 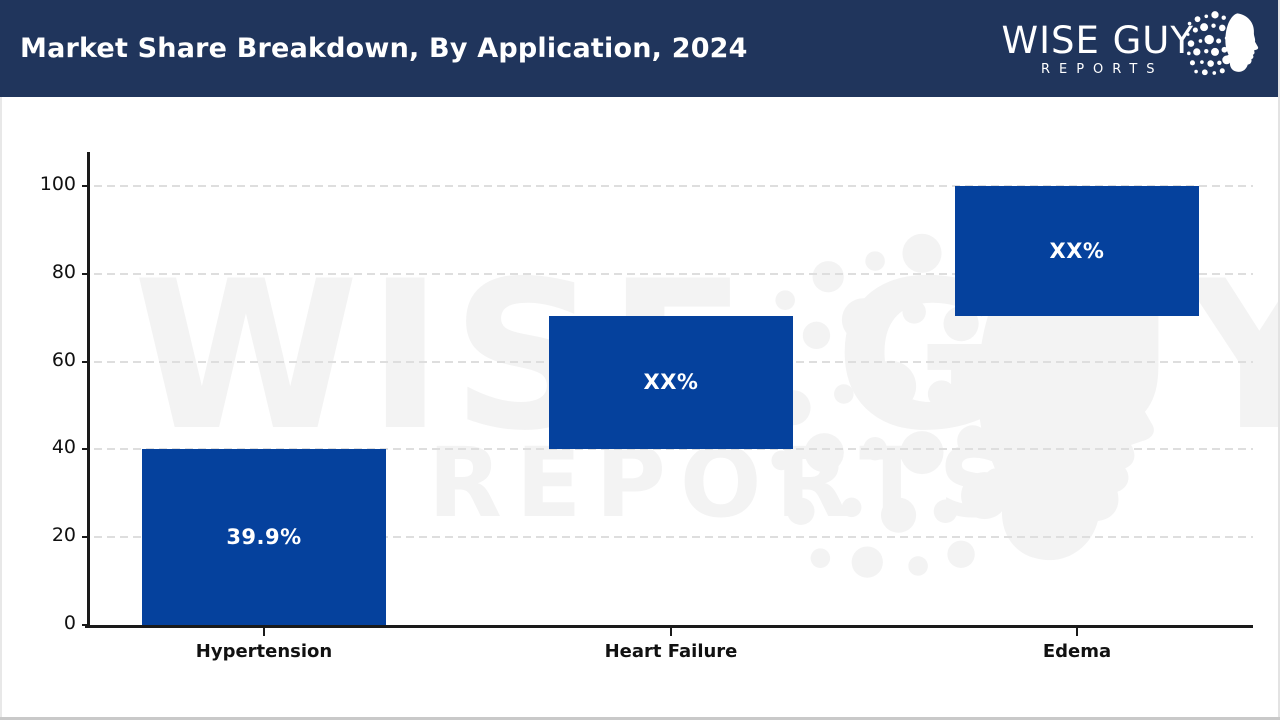 I want to click on y-axis-tick-label: 100, so click(x=57, y=184).